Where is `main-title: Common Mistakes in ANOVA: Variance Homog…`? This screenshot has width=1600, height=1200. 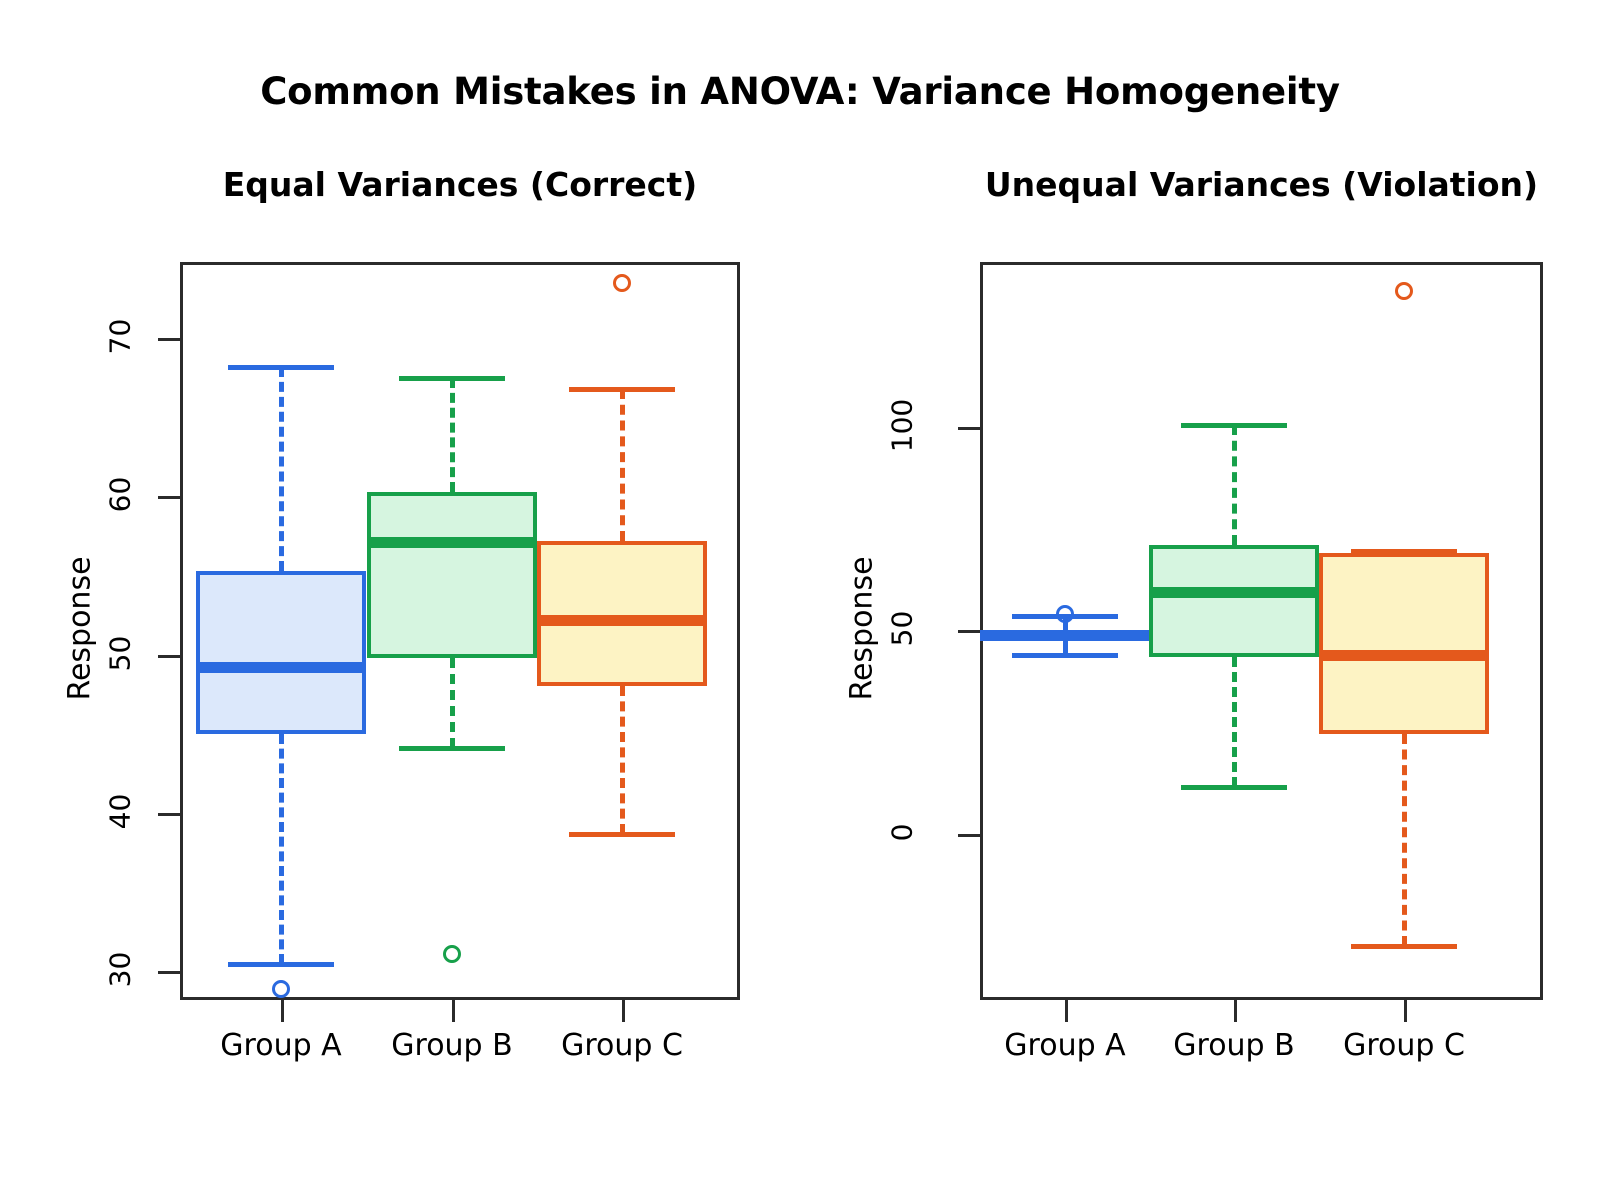 main-title: Common Mistakes in ANOVA: Variance Homog… is located at coordinates (800, 91).